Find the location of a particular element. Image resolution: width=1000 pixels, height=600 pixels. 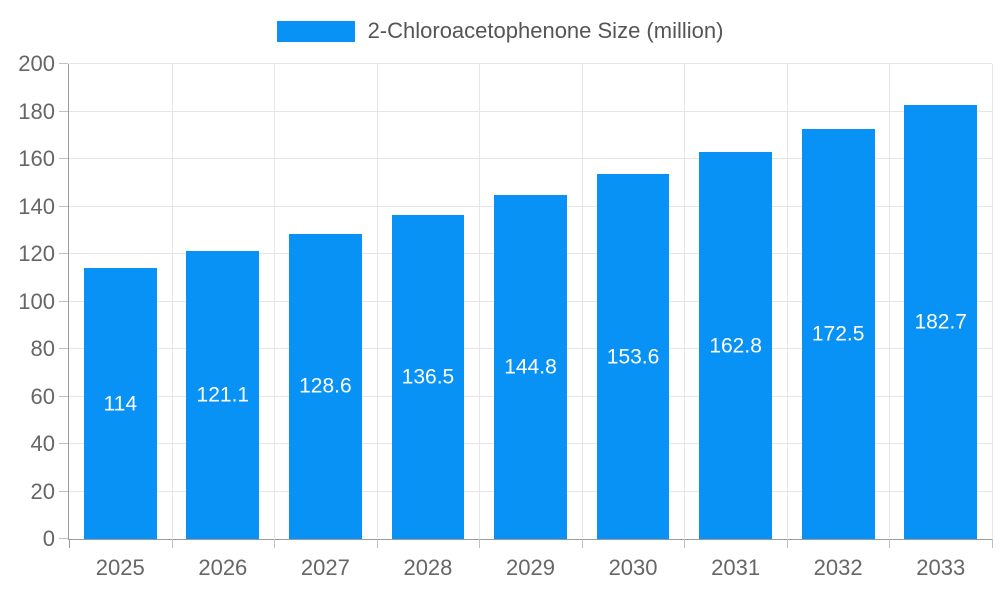

bar-value-label: 128.6 is located at coordinates (325, 386).